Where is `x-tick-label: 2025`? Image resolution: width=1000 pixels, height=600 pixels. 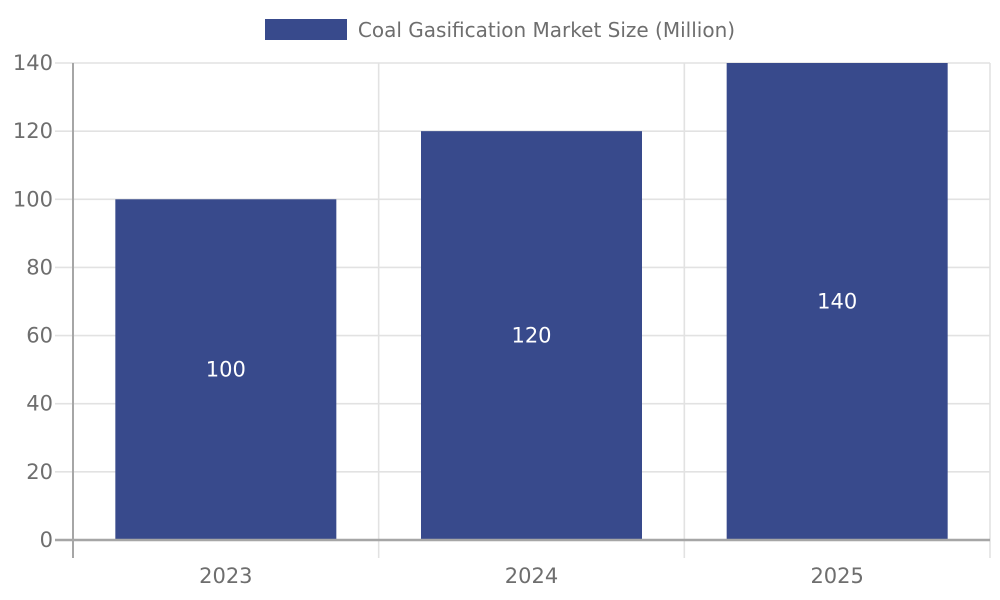 x-tick-label: 2025 is located at coordinates (836, 576).